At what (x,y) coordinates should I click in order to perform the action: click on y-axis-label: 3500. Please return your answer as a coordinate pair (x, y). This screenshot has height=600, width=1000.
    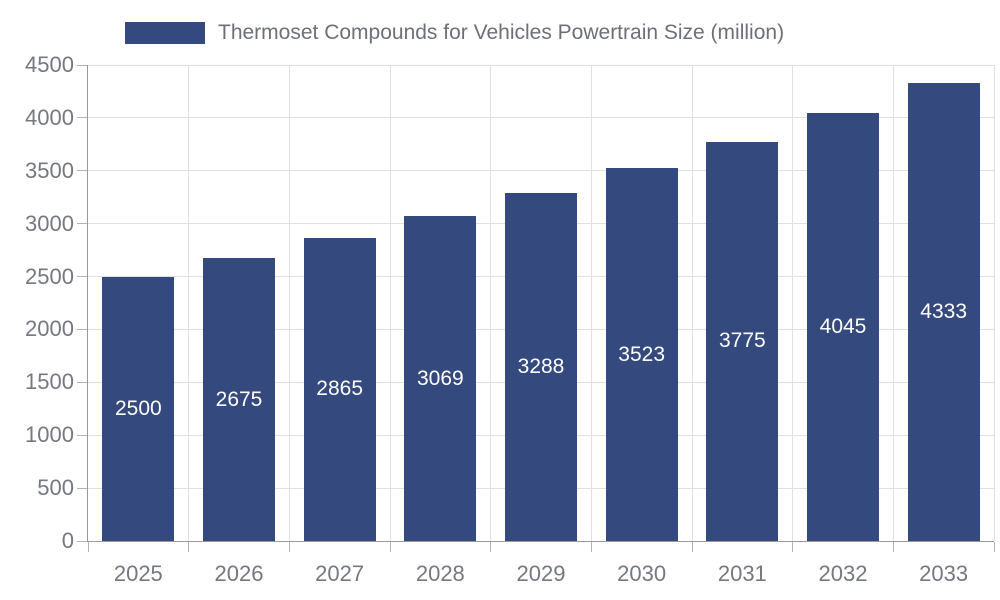
    Looking at the image, I should click on (49, 170).